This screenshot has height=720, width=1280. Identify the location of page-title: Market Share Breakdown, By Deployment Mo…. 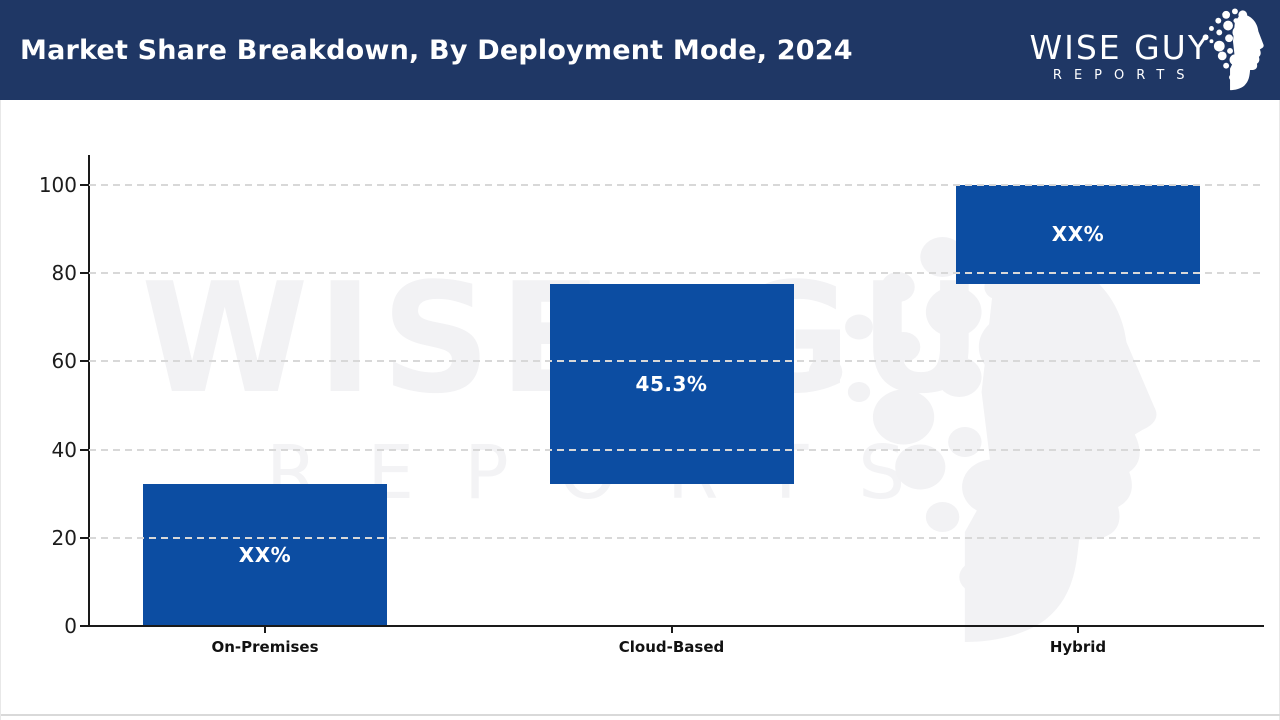
(436, 50).